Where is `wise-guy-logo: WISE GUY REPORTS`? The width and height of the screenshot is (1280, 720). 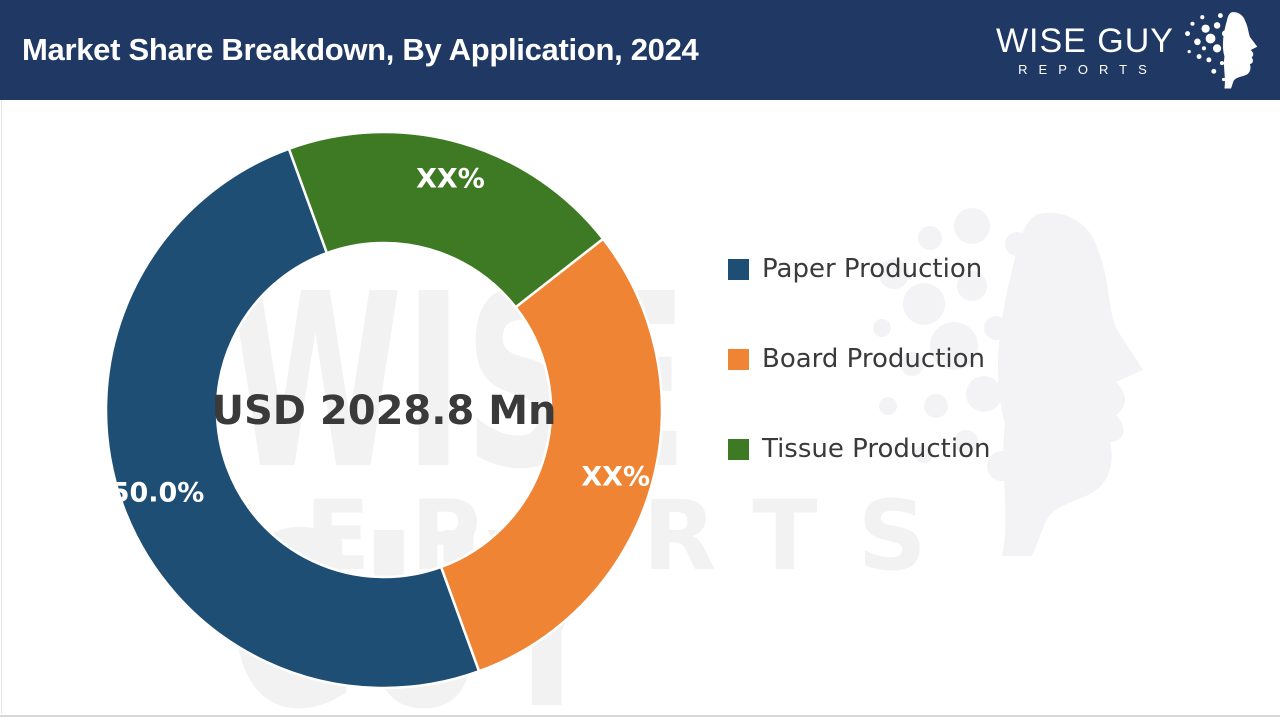
wise-guy-logo: WISE GUY REPORTS is located at coordinates (1131, 50).